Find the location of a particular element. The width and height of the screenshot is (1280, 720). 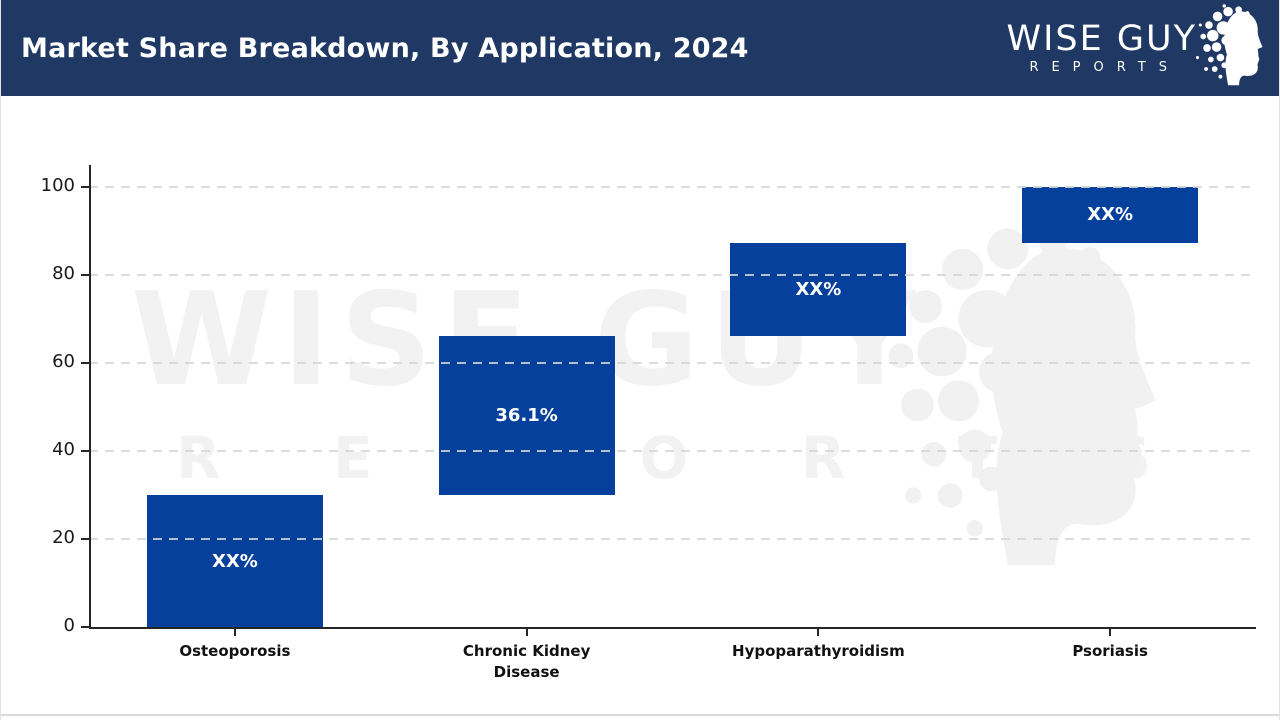

x-category-label: Psoriasis is located at coordinates (1110, 651).